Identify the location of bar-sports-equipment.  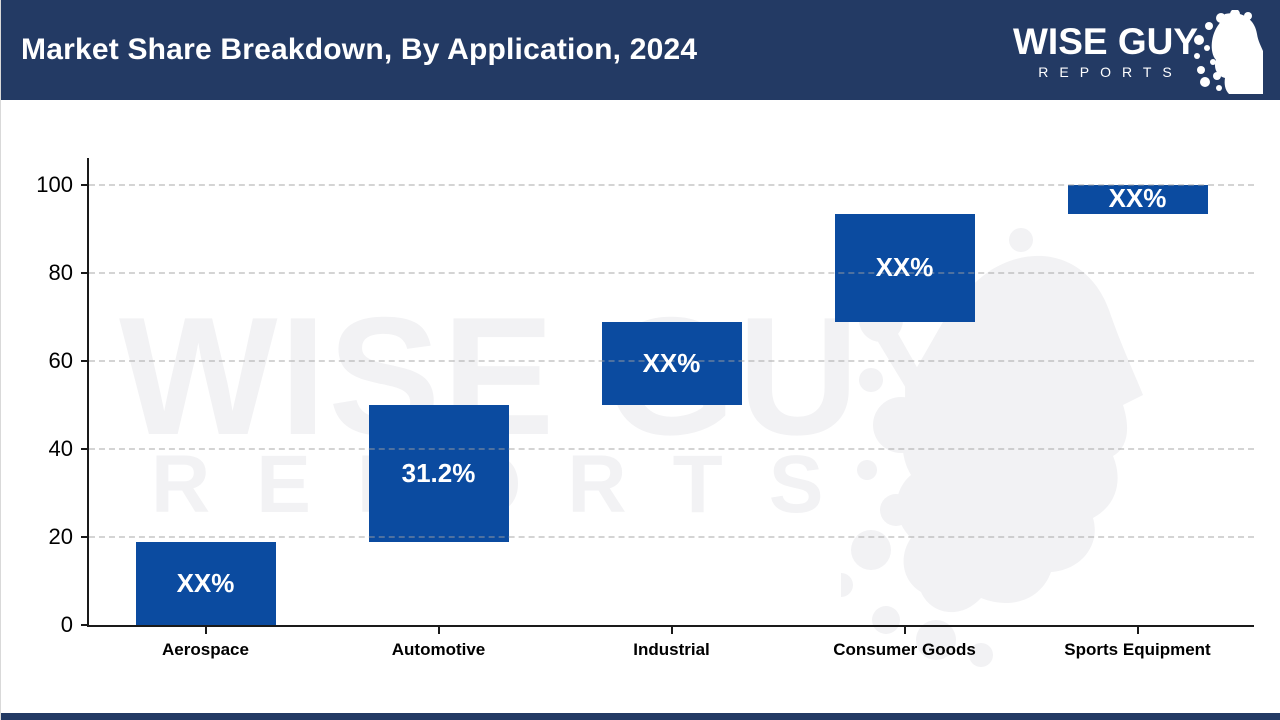
(1137, 199).